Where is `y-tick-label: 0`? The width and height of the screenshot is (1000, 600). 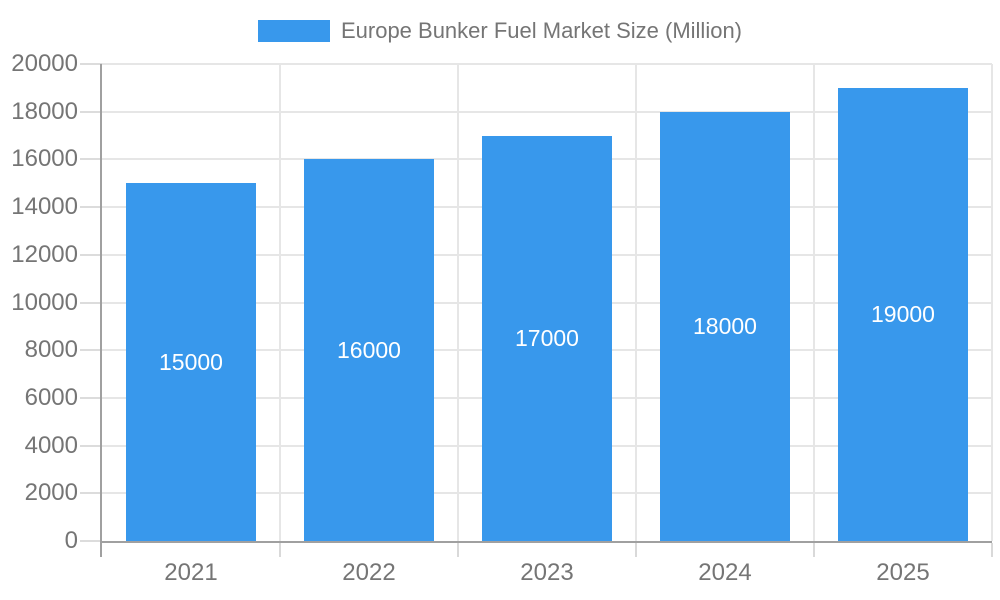 y-tick-label: 0 is located at coordinates (71, 540).